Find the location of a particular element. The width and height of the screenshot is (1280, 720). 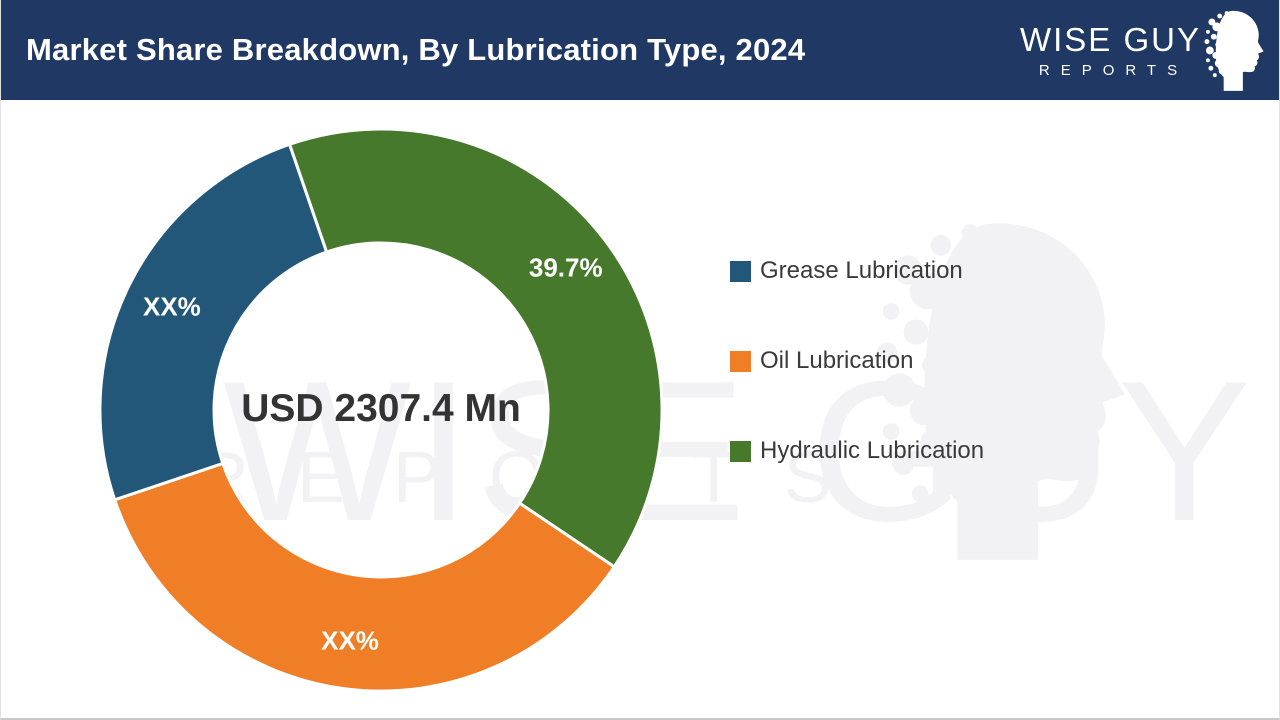

center-value-label: USD 2307.4 Mn is located at coordinates (381, 408).